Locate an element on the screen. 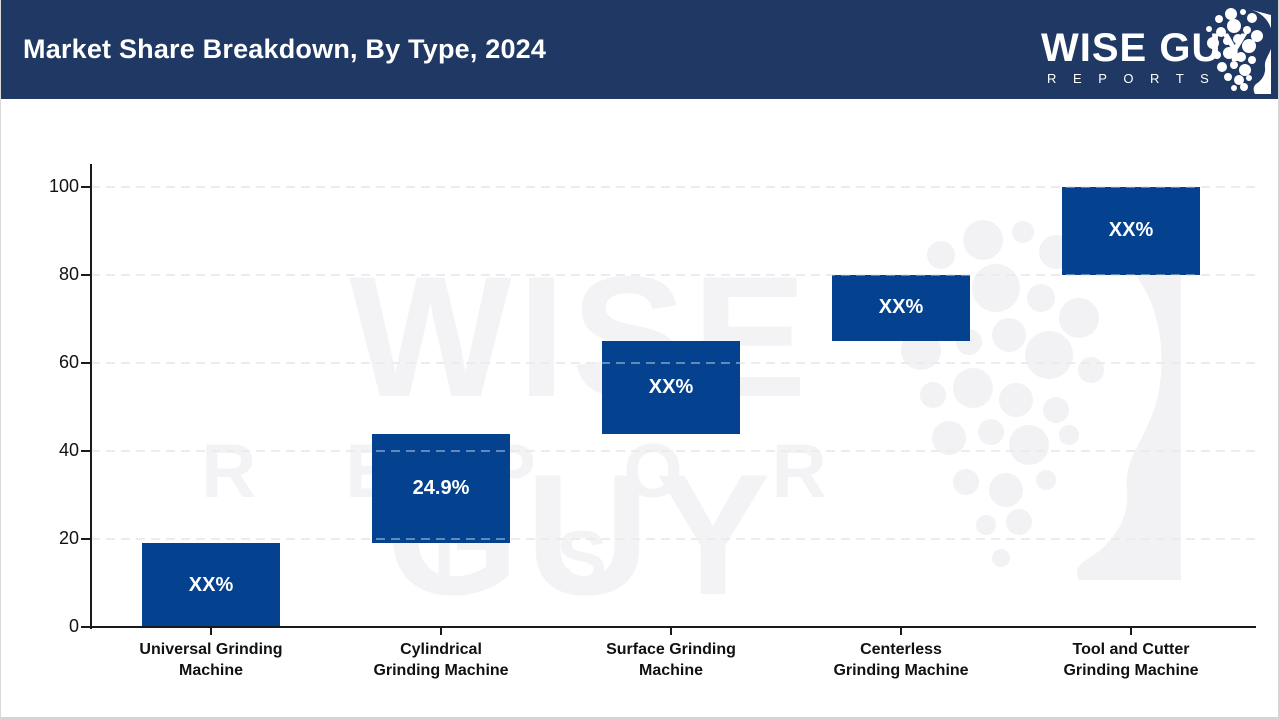  bar-value-label: 24.9% is located at coordinates (441, 487).